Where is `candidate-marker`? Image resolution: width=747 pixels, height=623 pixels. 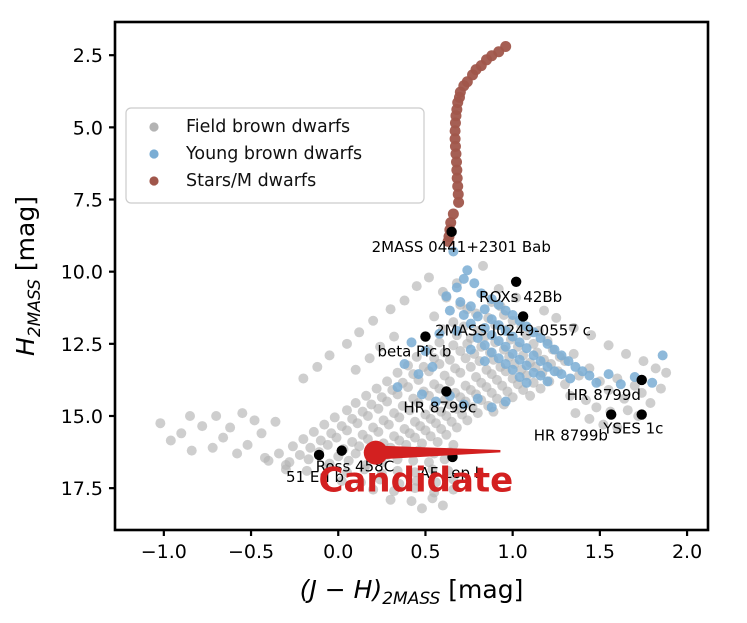
candidate-marker is located at coordinates (375, 452).